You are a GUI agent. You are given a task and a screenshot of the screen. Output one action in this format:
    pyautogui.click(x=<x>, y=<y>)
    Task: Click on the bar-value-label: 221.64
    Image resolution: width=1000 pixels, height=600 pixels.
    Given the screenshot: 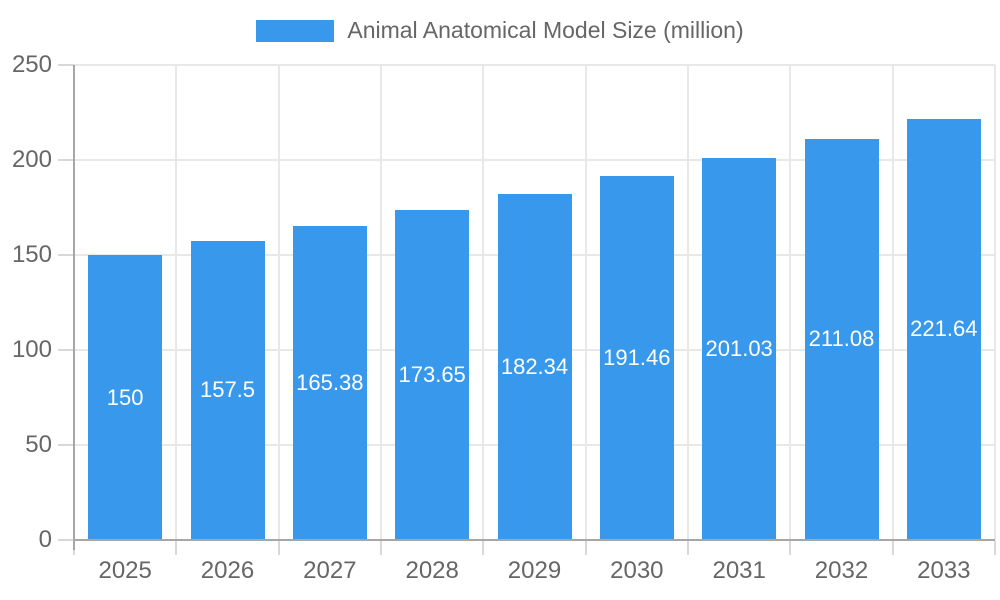 What is the action you would take?
    pyautogui.click(x=944, y=329)
    